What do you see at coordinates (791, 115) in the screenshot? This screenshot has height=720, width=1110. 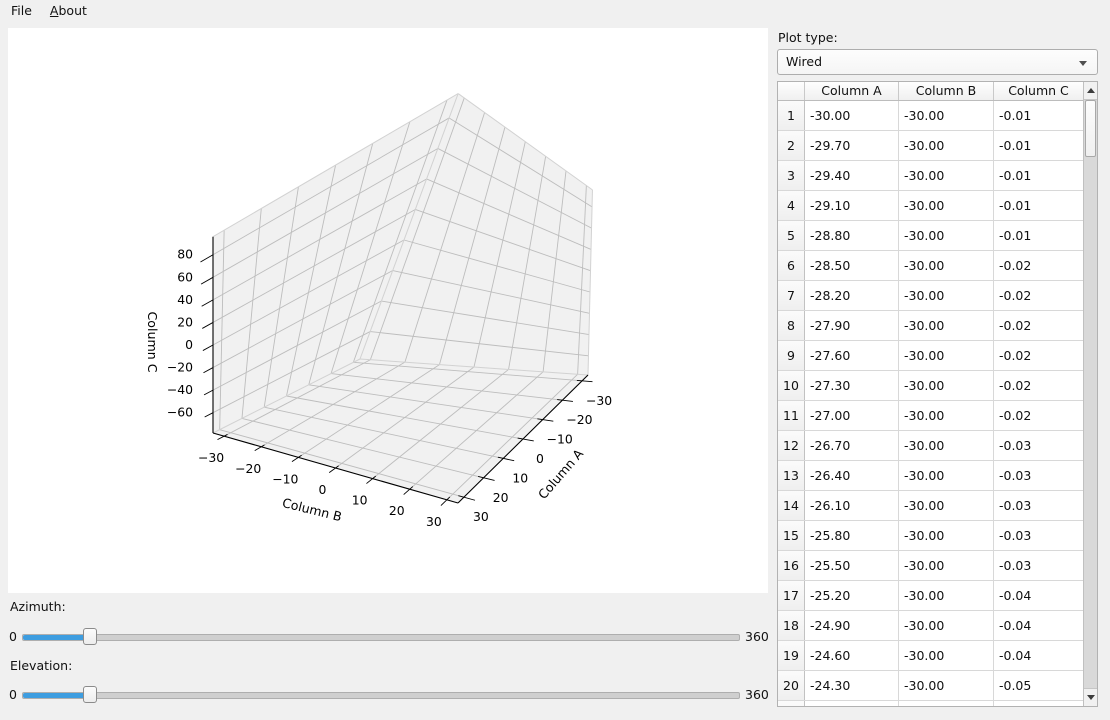 I see `row-header: 1` at bounding box center [791, 115].